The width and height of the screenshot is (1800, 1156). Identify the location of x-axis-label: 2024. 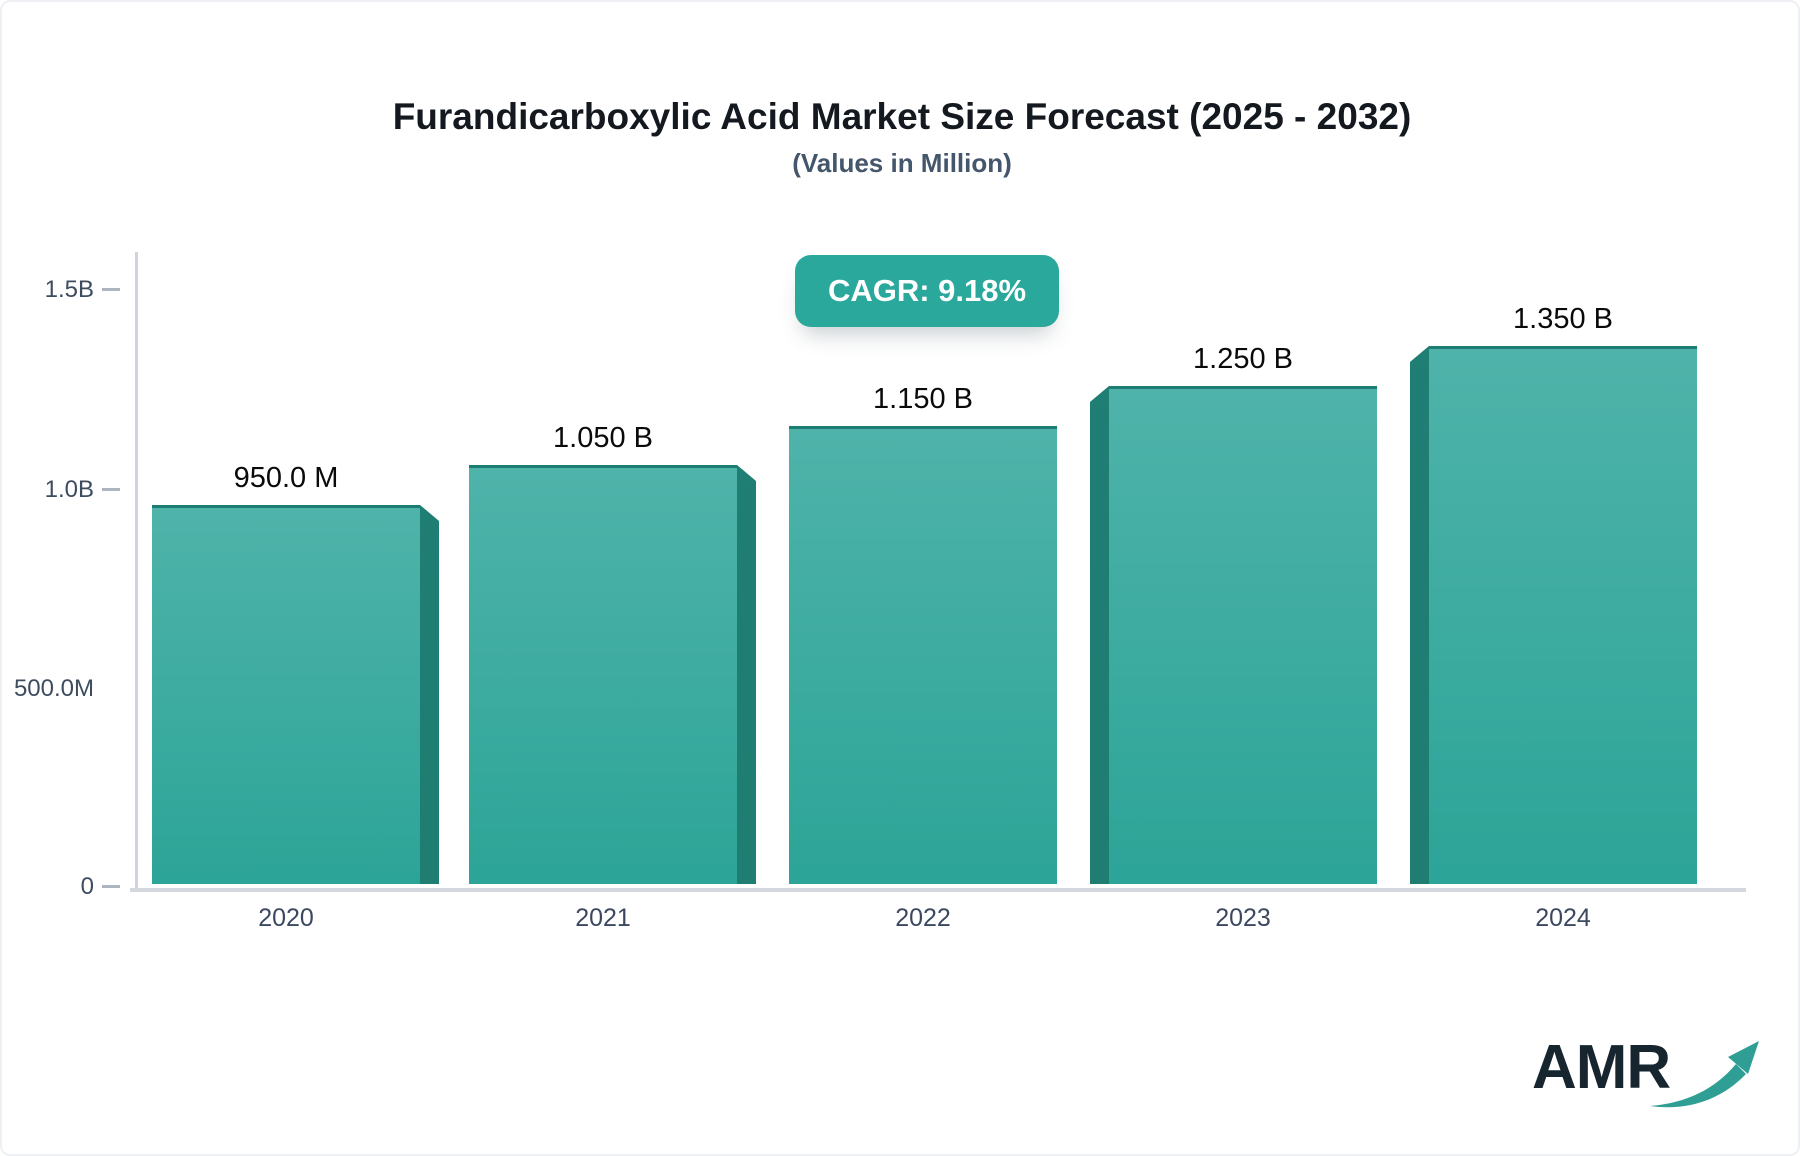
(1563, 918).